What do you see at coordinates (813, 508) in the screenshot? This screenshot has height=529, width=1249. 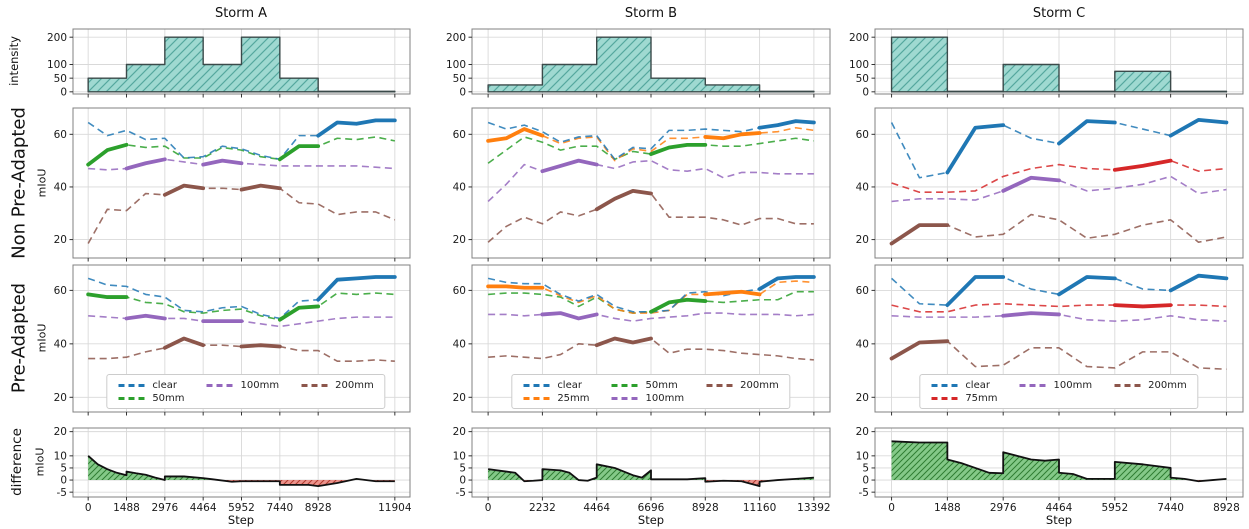 I see `svg-text: 13392` at bounding box center [813, 508].